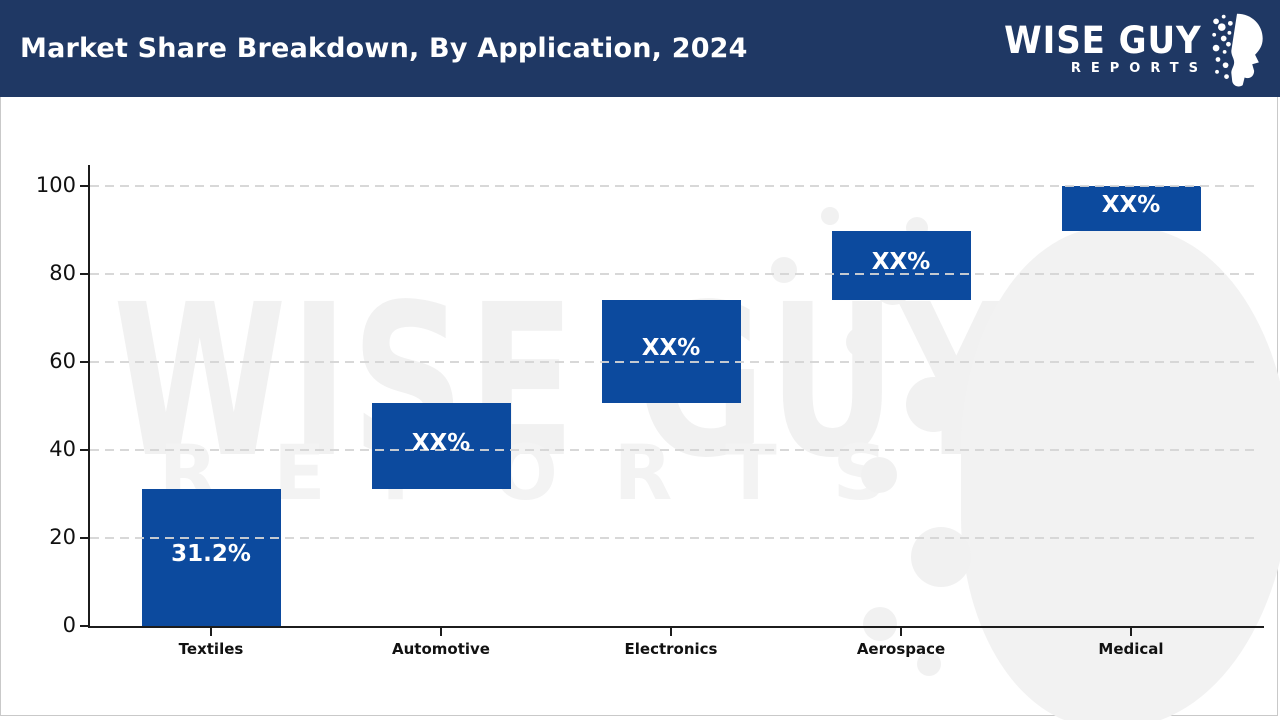 The width and height of the screenshot is (1280, 720). Describe the element at coordinates (676, 627) in the screenshot. I see `x-axis-line` at that location.